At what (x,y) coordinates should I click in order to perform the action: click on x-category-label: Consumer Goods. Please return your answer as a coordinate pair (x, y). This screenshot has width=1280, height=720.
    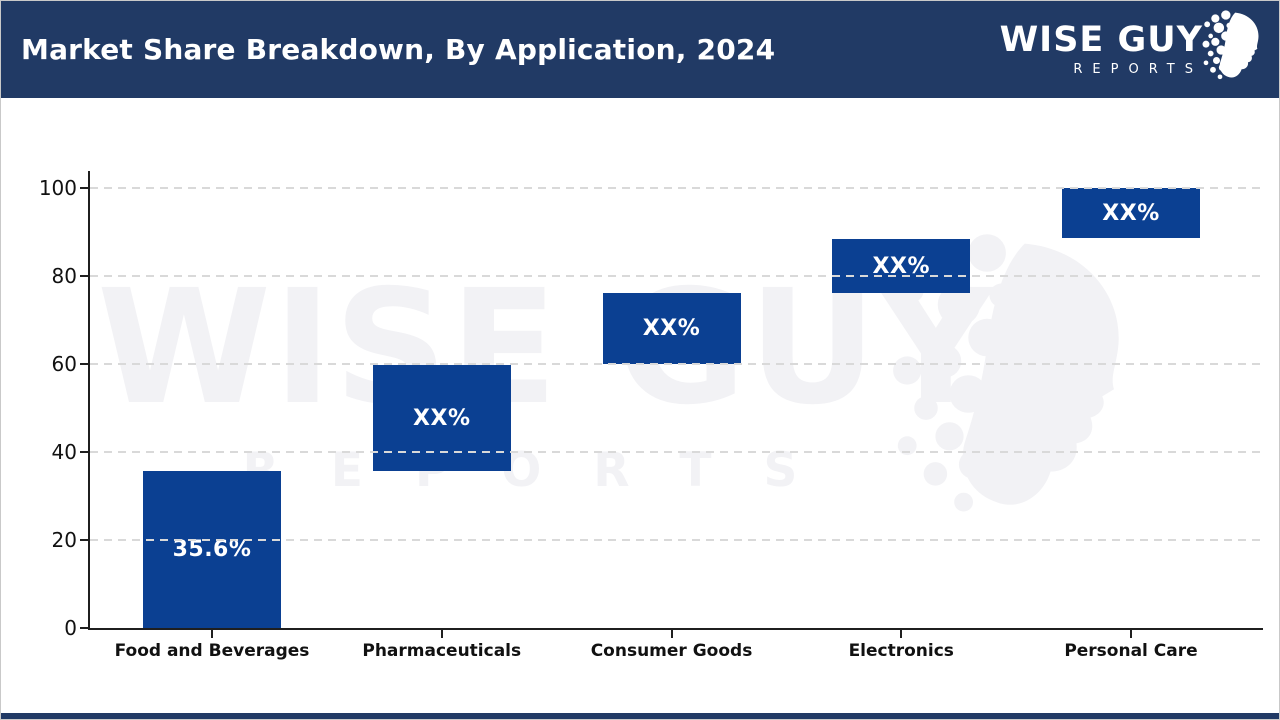
    Looking at the image, I should click on (671, 651).